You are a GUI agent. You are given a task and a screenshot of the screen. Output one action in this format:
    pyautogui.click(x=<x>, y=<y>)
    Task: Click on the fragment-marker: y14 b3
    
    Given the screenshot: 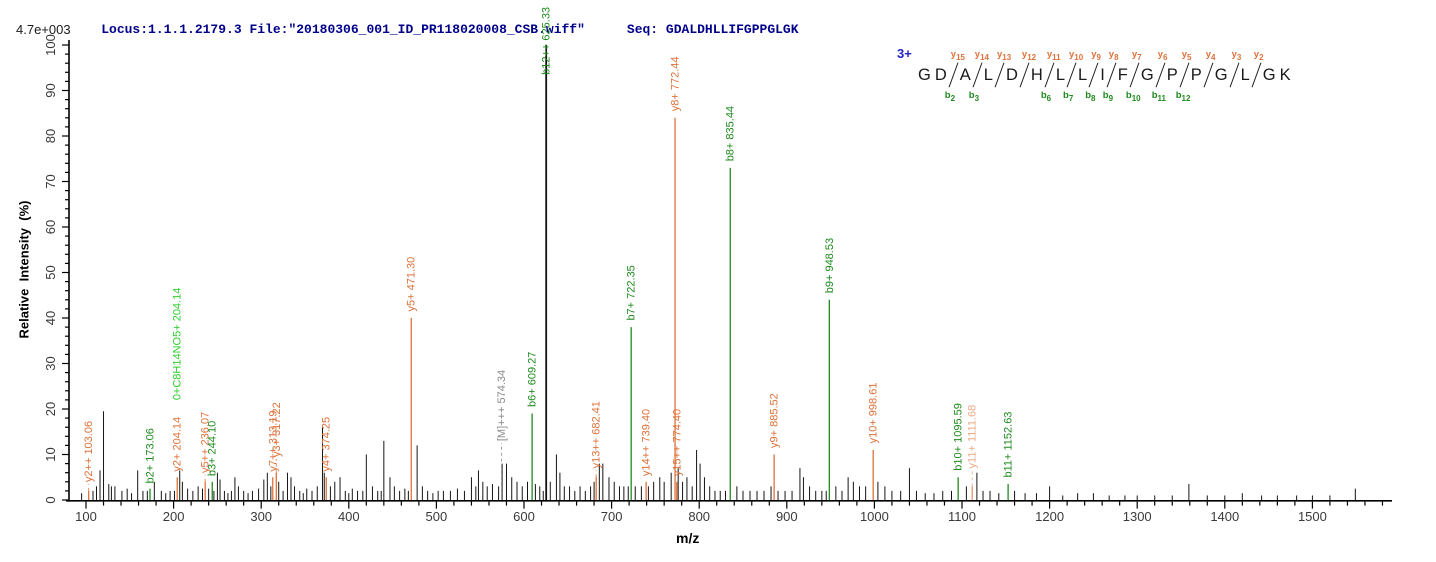 What is the action you would take?
    pyautogui.click(x=979, y=76)
    